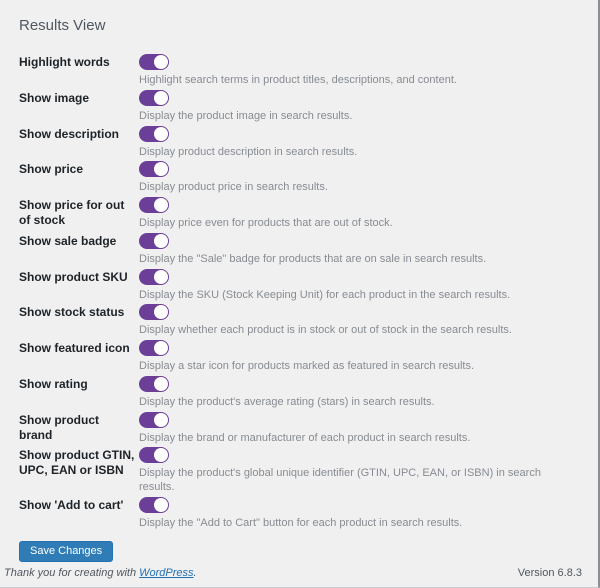  I want to click on setting-control: Display product price in search results., so click(358, 178).